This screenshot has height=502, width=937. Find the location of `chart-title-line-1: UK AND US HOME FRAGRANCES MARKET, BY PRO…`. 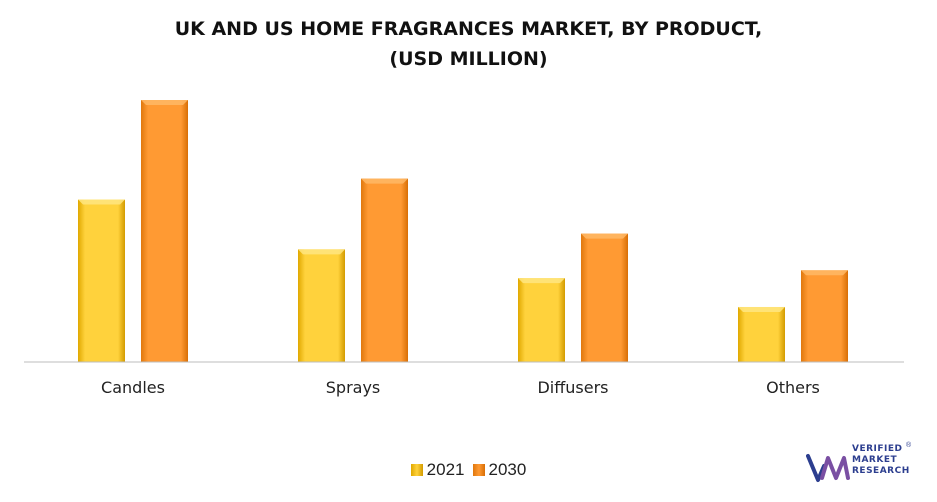

chart-title-line-1: UK AND US HOME FRAGRANCES MARKET, BY PRO… is located at coordinates (468, 29).